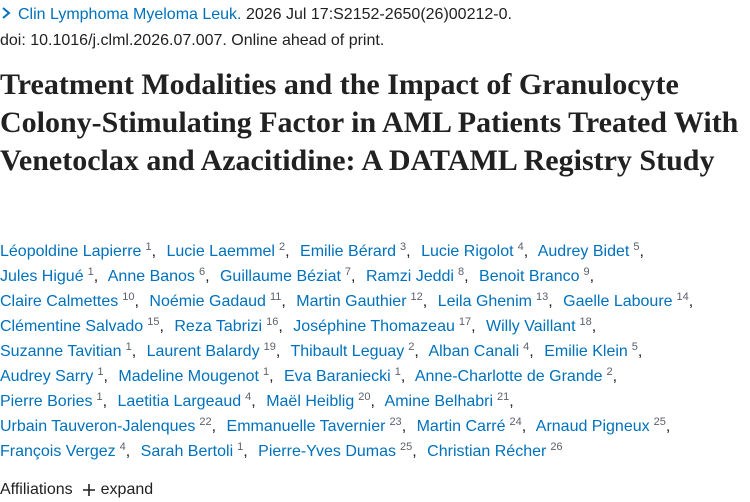  Describe the element at coordinates (202, 272) in the screenshot. I see `affiliation-number: 6` at that location.